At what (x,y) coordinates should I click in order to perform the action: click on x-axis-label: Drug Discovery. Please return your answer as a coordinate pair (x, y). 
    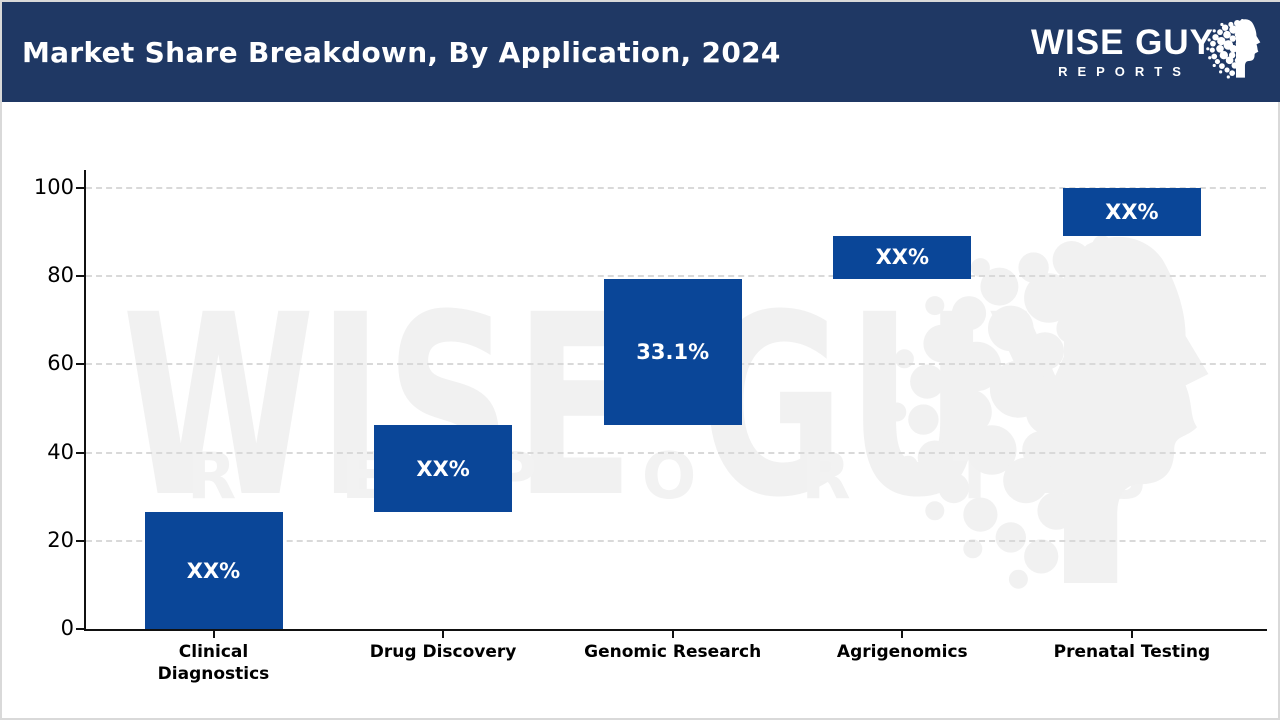
    Looking at the image, I should click on (443, 652).